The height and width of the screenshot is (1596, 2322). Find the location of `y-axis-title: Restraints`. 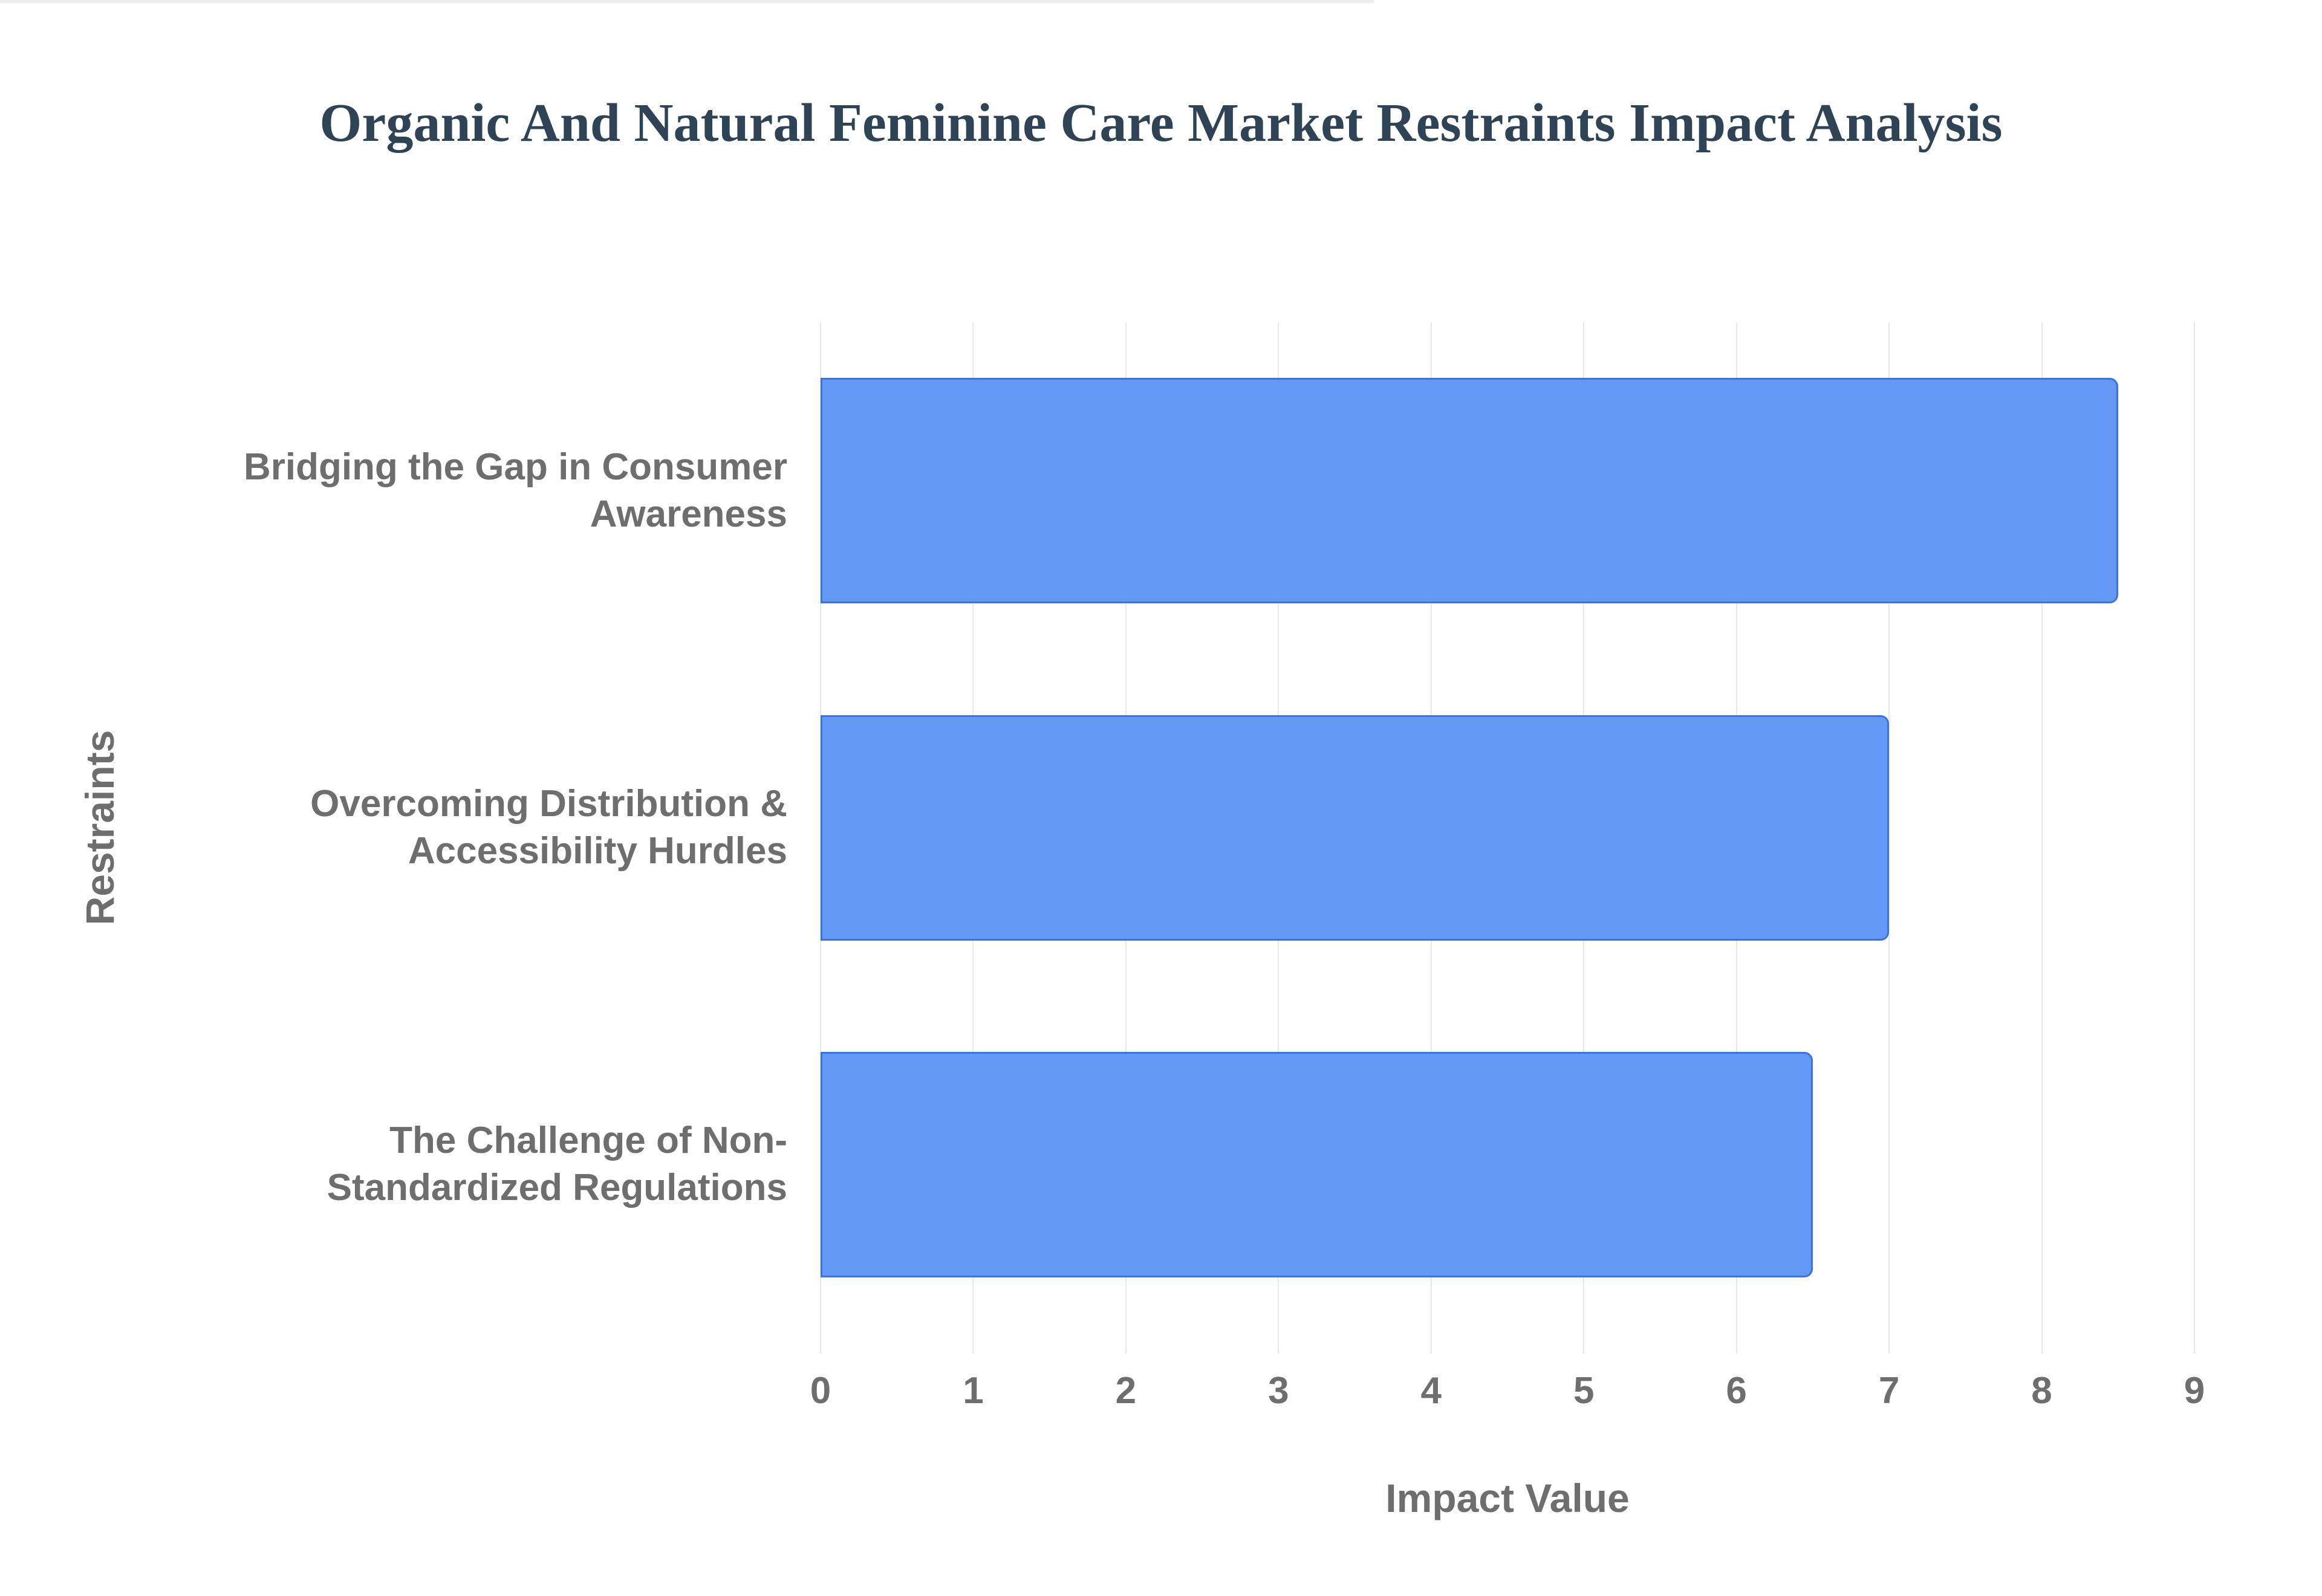

y-axis-title: Restraints is located at coordinates (99, 828).